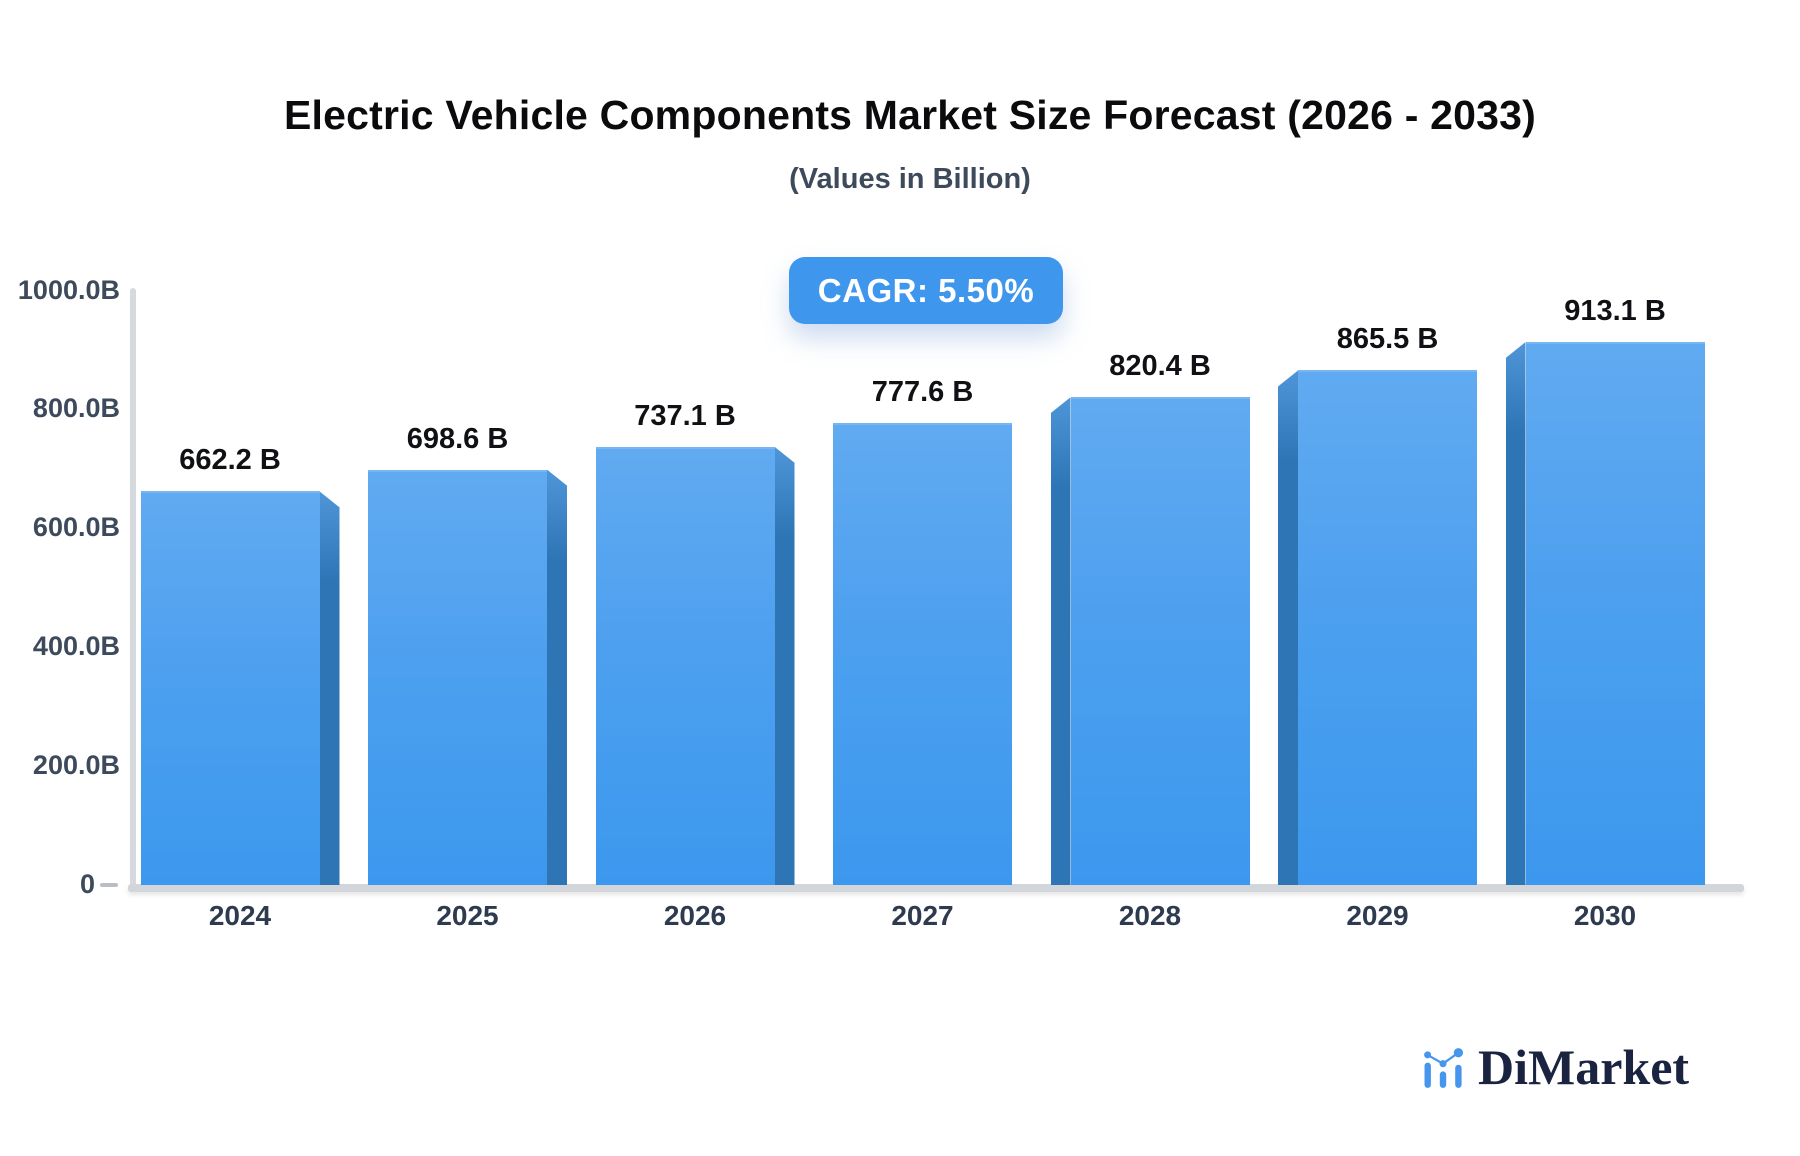 This screenshot has width=1800, height=1156. Describe the element at coordinates (922, 915) in the screenshot. I see `x-axis-label: 2027` at that location.